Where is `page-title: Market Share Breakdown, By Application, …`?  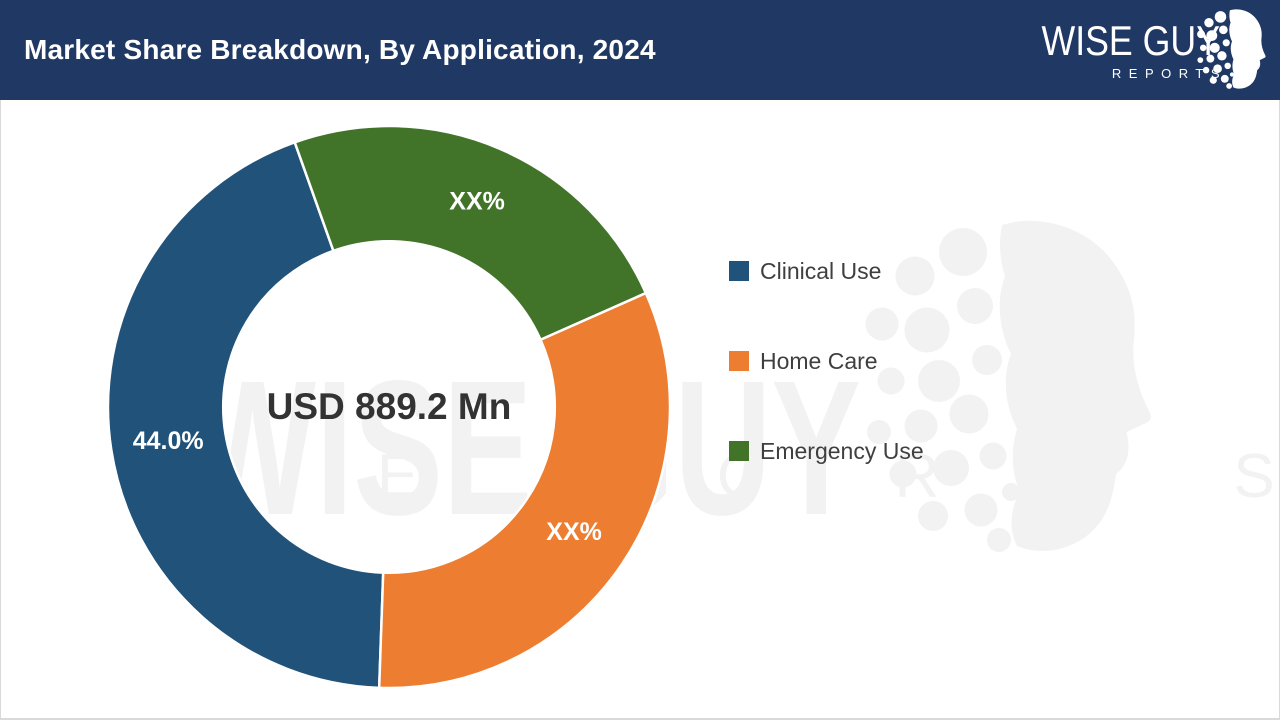
page-title: Market Share Breakdown, By Application, … is located at coordinates (340, 49).